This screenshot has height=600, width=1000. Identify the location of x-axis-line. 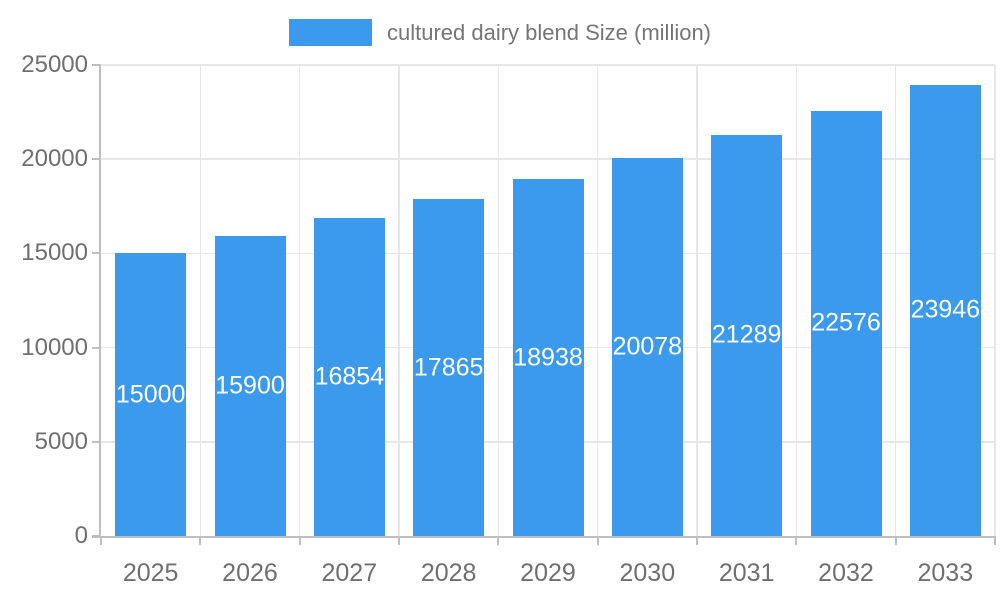
(543, 537).